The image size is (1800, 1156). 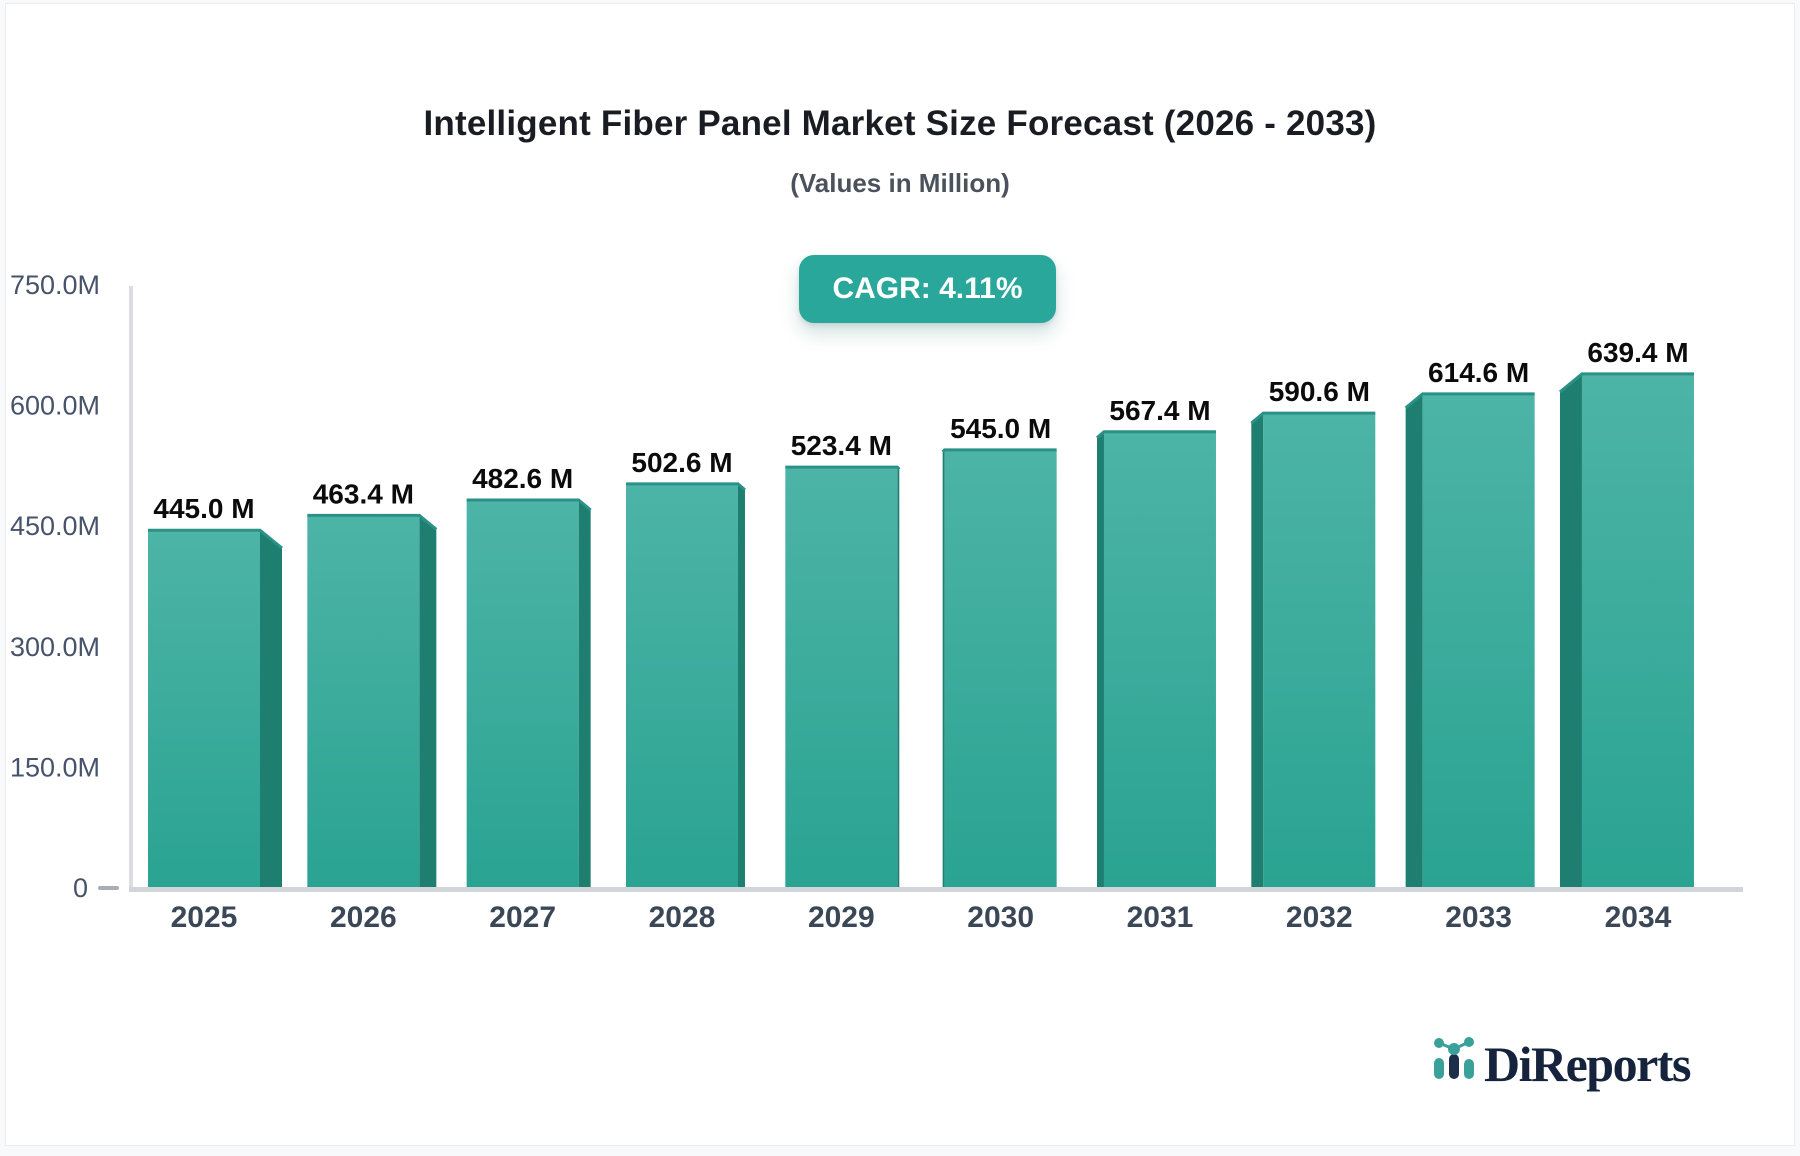 What do you see at coordinates (1159, 410) in the screenshot?
I see `bar-value-2031: 567.4 M` at bounding box center [1159, 410].